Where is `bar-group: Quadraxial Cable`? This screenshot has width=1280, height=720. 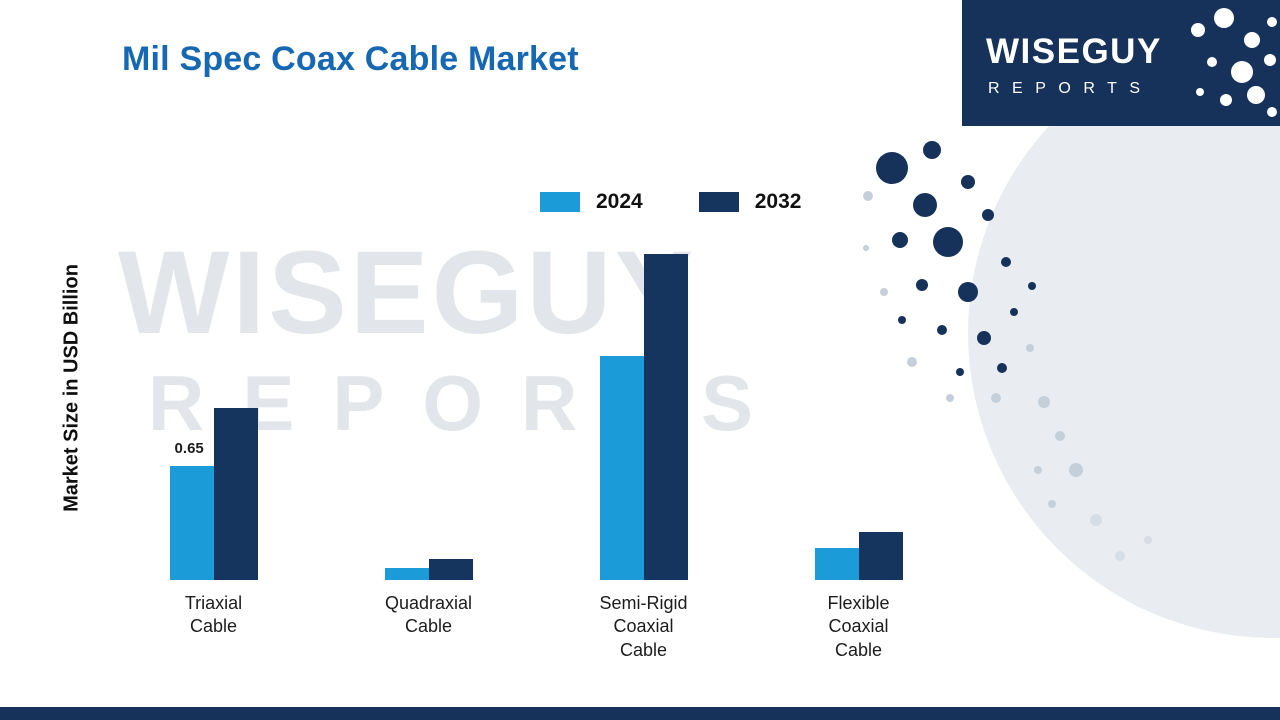 bar-group: Quadraxial Cable is located at coordinates (428, 445).